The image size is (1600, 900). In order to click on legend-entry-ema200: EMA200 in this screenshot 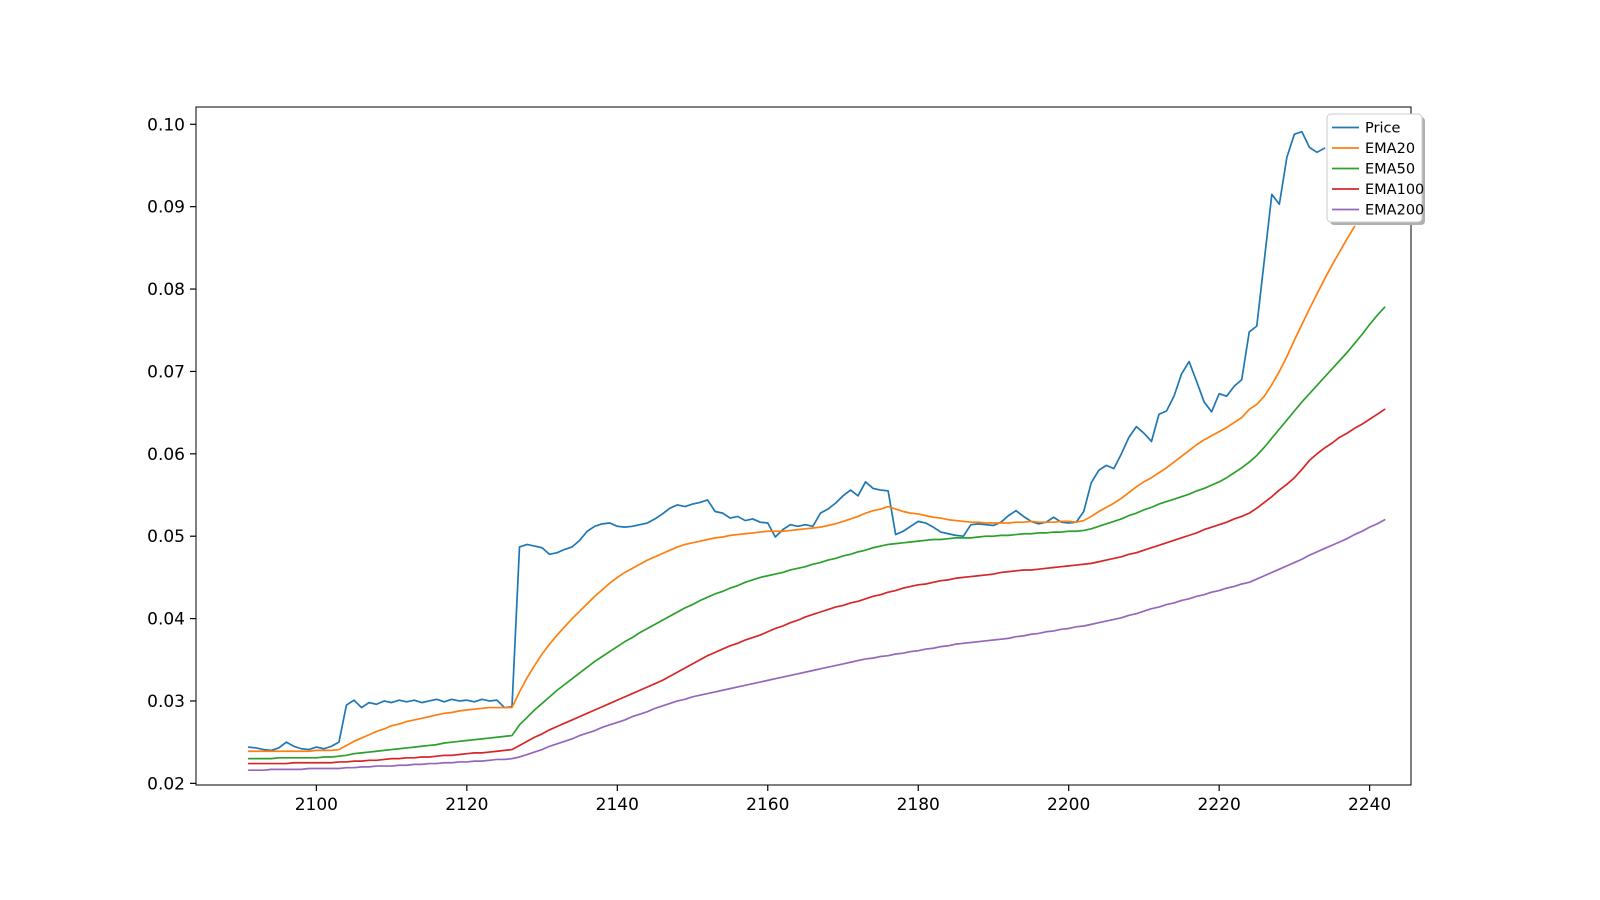, I will do `click(1378, 211)`.